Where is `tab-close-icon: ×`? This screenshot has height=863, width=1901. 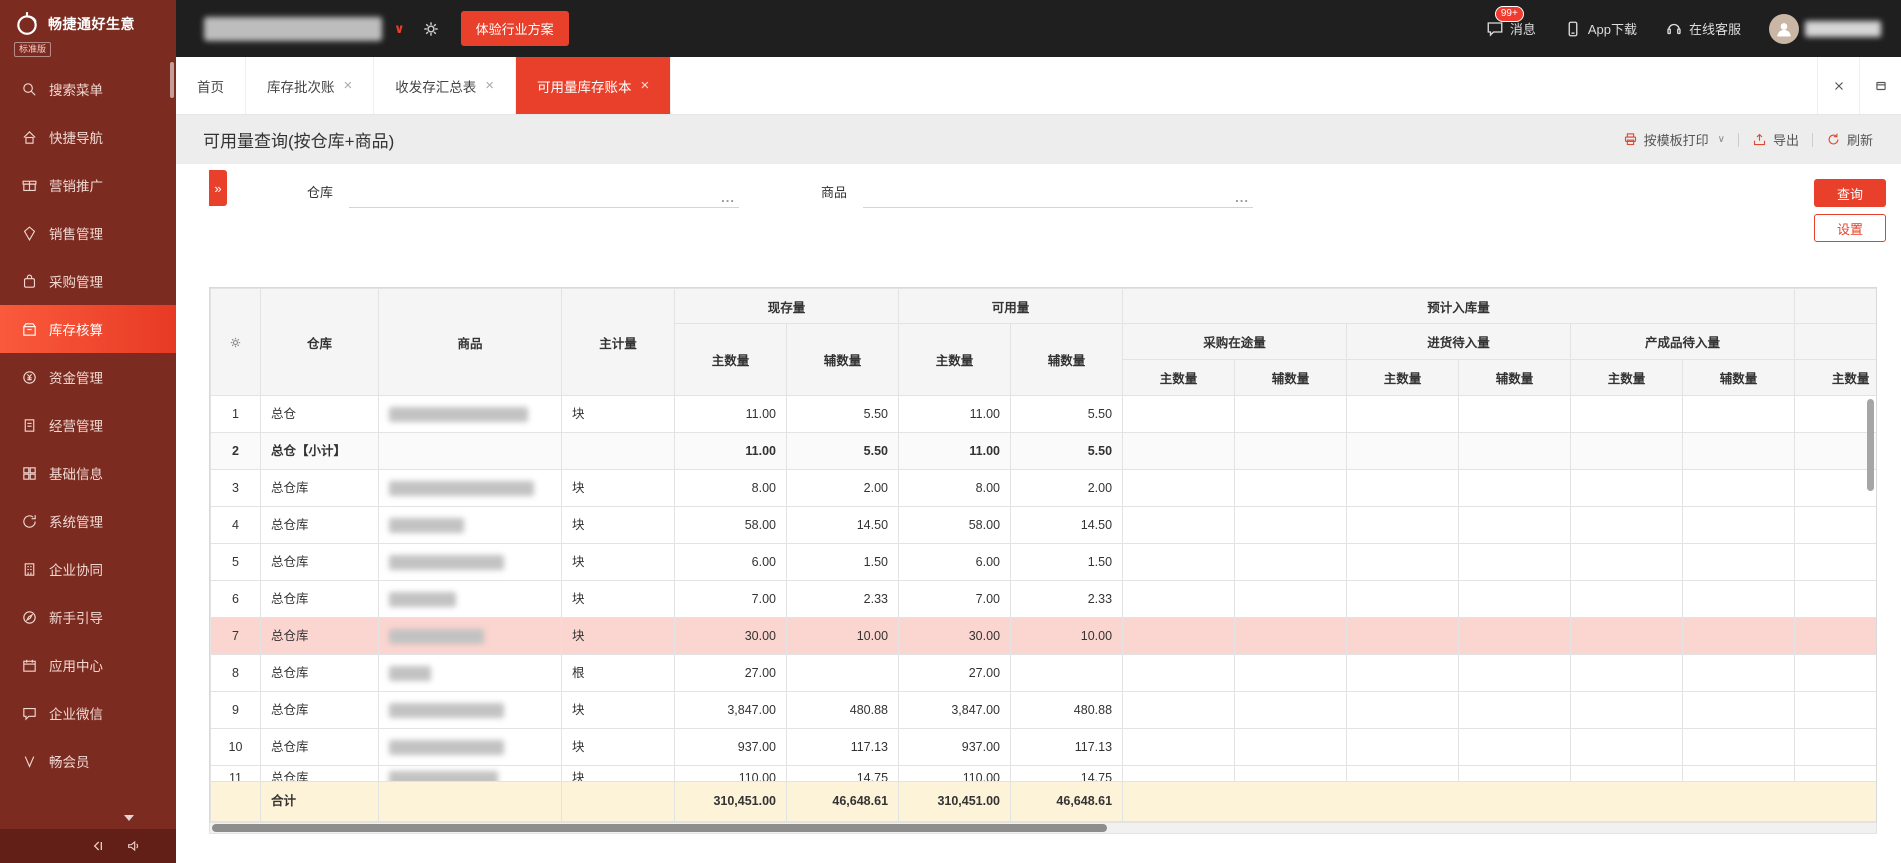 tab-close-icon: × is located at coordinates (348, 85).